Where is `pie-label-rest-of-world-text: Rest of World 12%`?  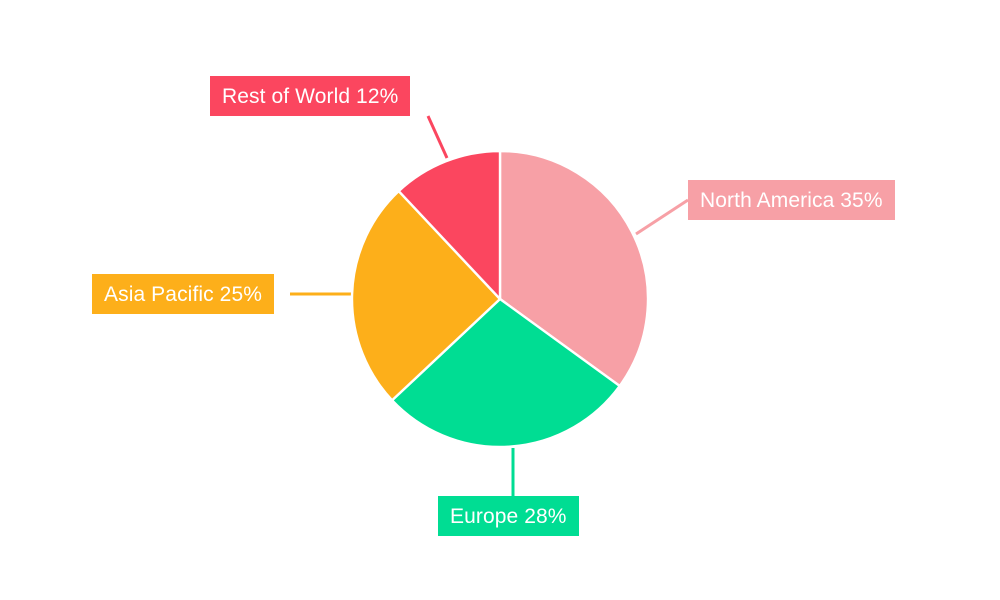
pie-label-rest-of-world-text: Rest of World 12% is located at coordinates (310, 96).